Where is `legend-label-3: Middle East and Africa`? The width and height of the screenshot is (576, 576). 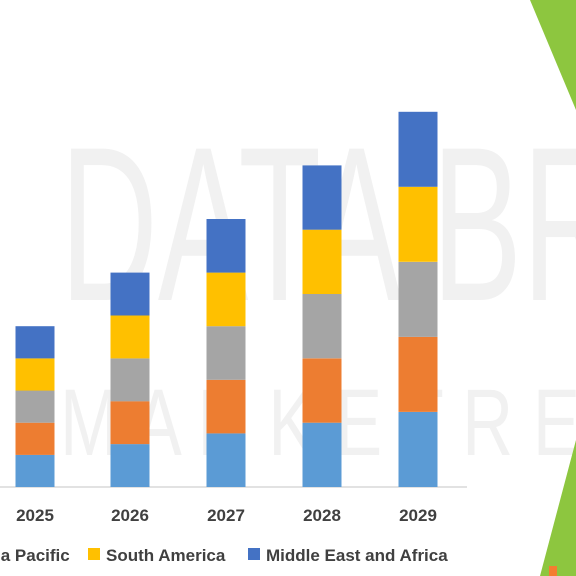
legend-label-3: Middle East and Africa is located at coordinates (357, 555).